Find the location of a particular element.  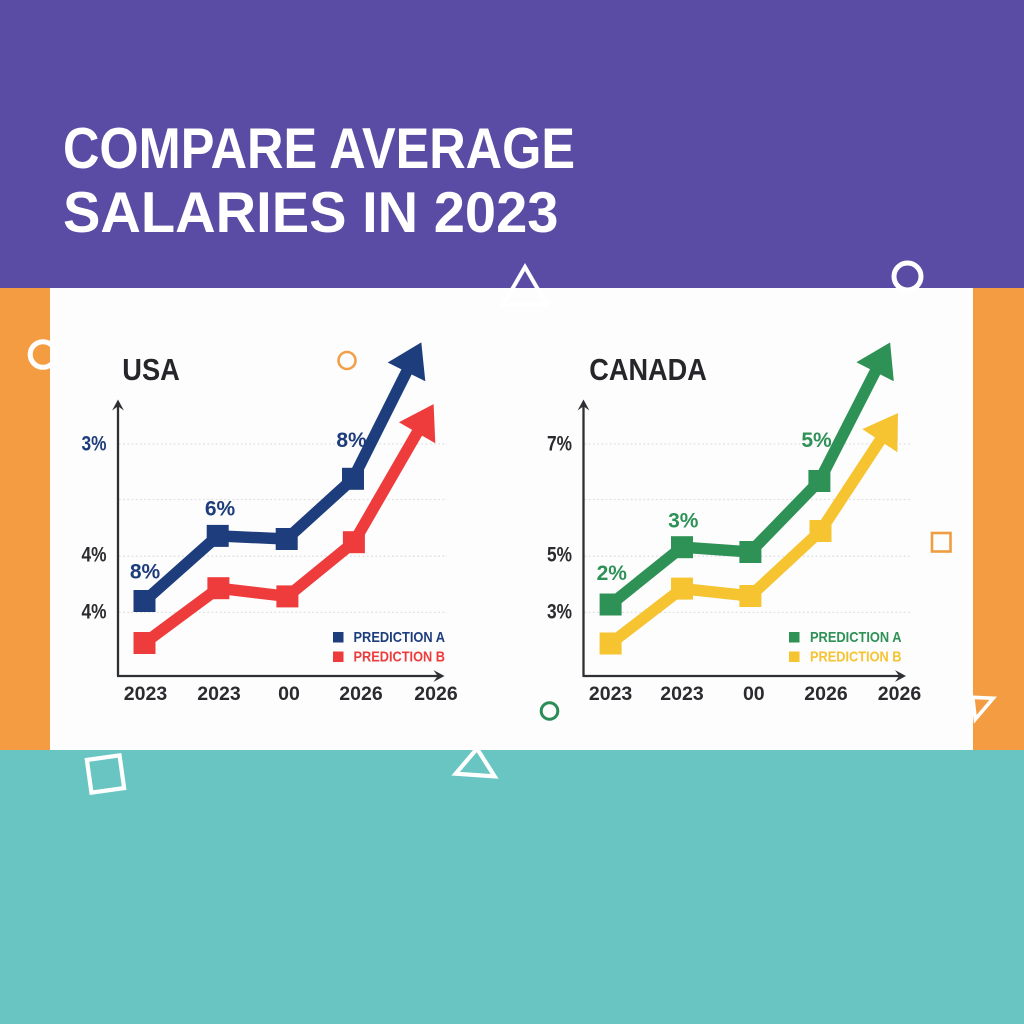

svg-text: 2% is located at coordinates (612, 573).